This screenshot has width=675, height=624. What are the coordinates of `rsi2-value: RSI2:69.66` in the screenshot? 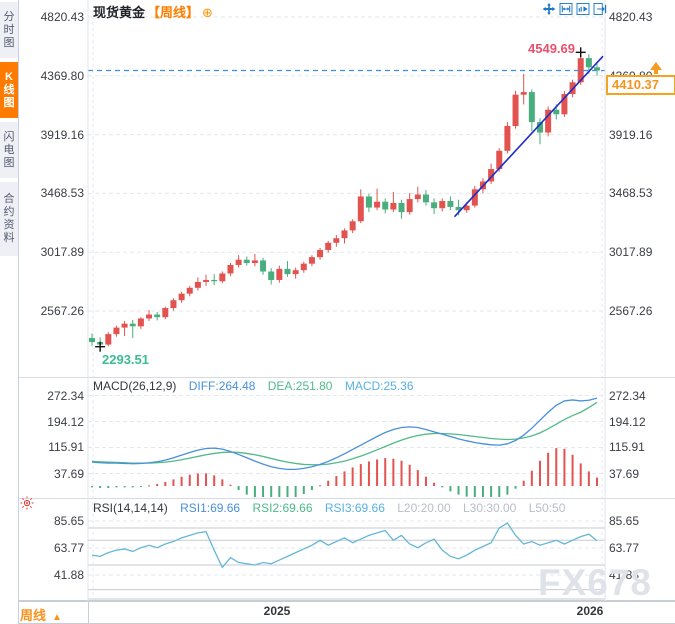 It's located at (282, 508).